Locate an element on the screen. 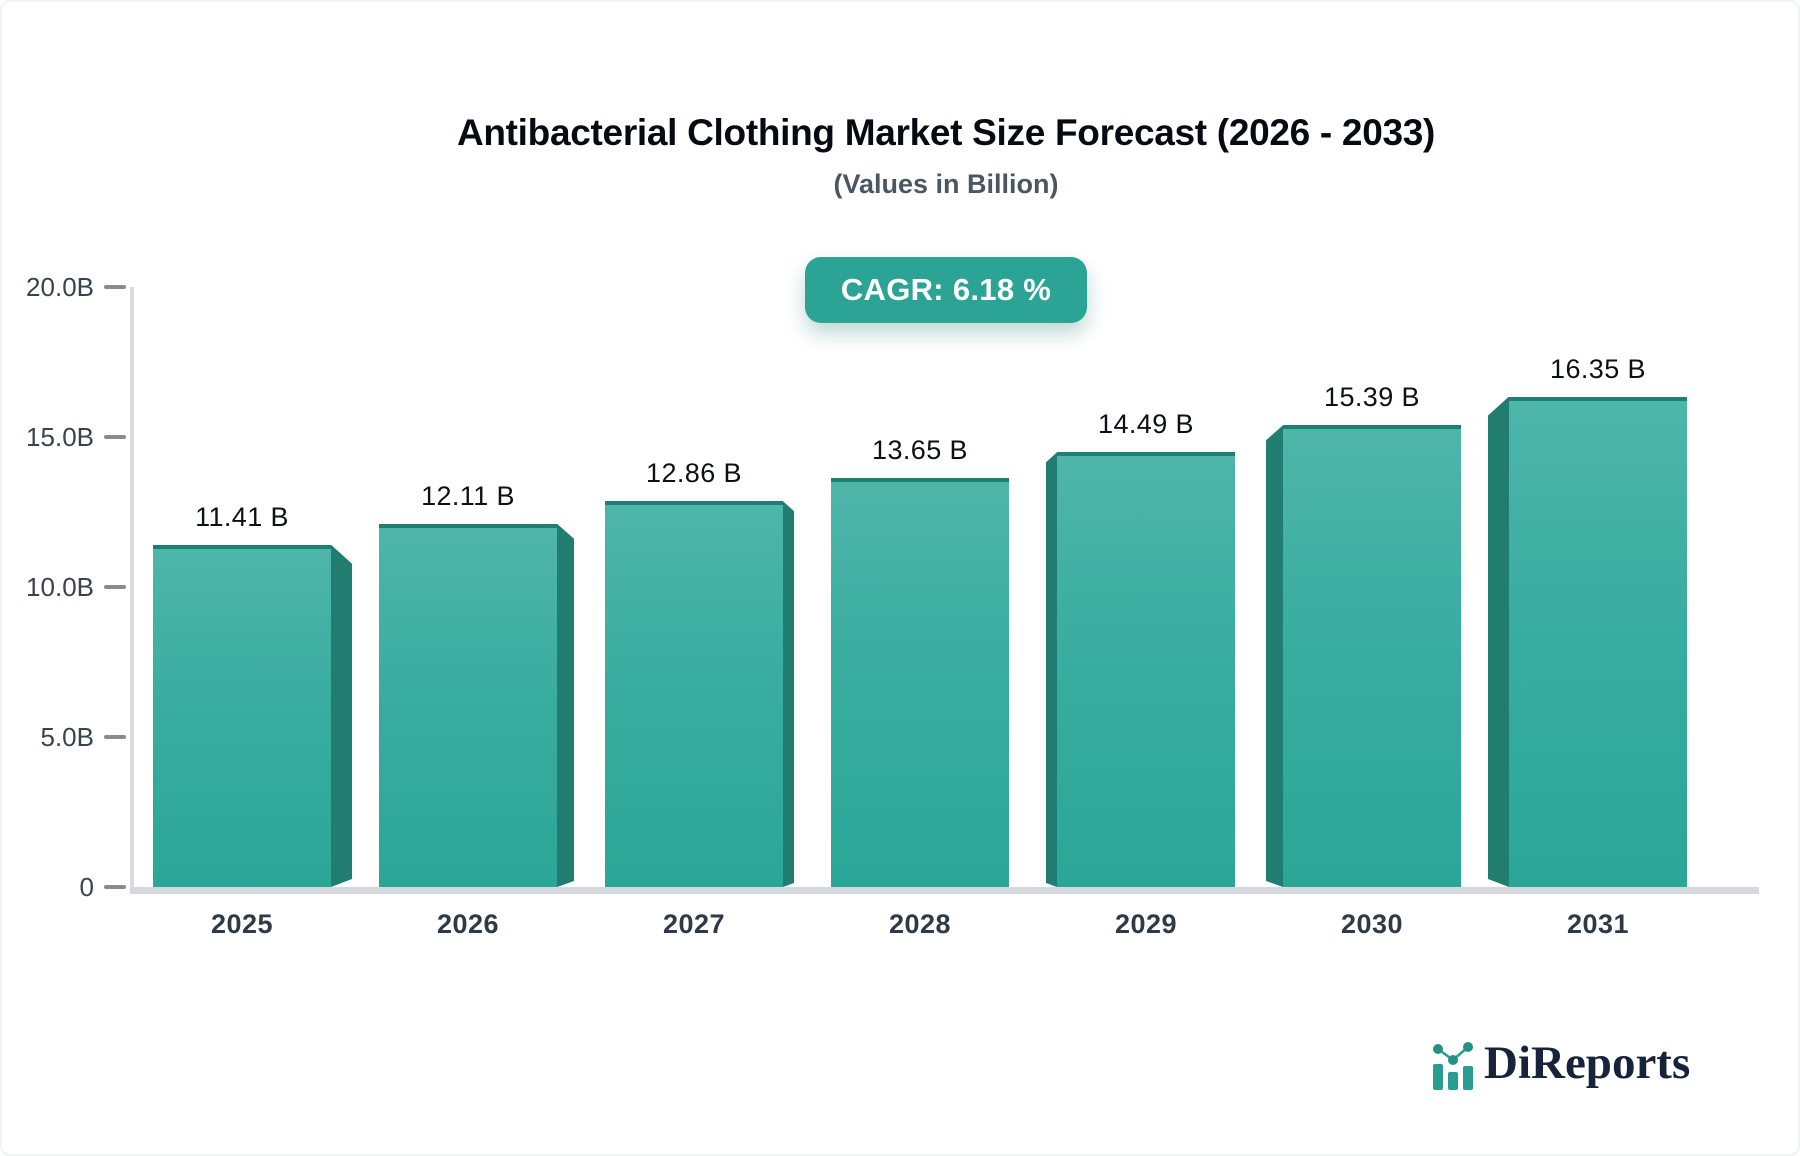 The height and width of the screenshot is (1156, 1800). bar-value-label: 13.65 B is located at coordinates (920, 449).